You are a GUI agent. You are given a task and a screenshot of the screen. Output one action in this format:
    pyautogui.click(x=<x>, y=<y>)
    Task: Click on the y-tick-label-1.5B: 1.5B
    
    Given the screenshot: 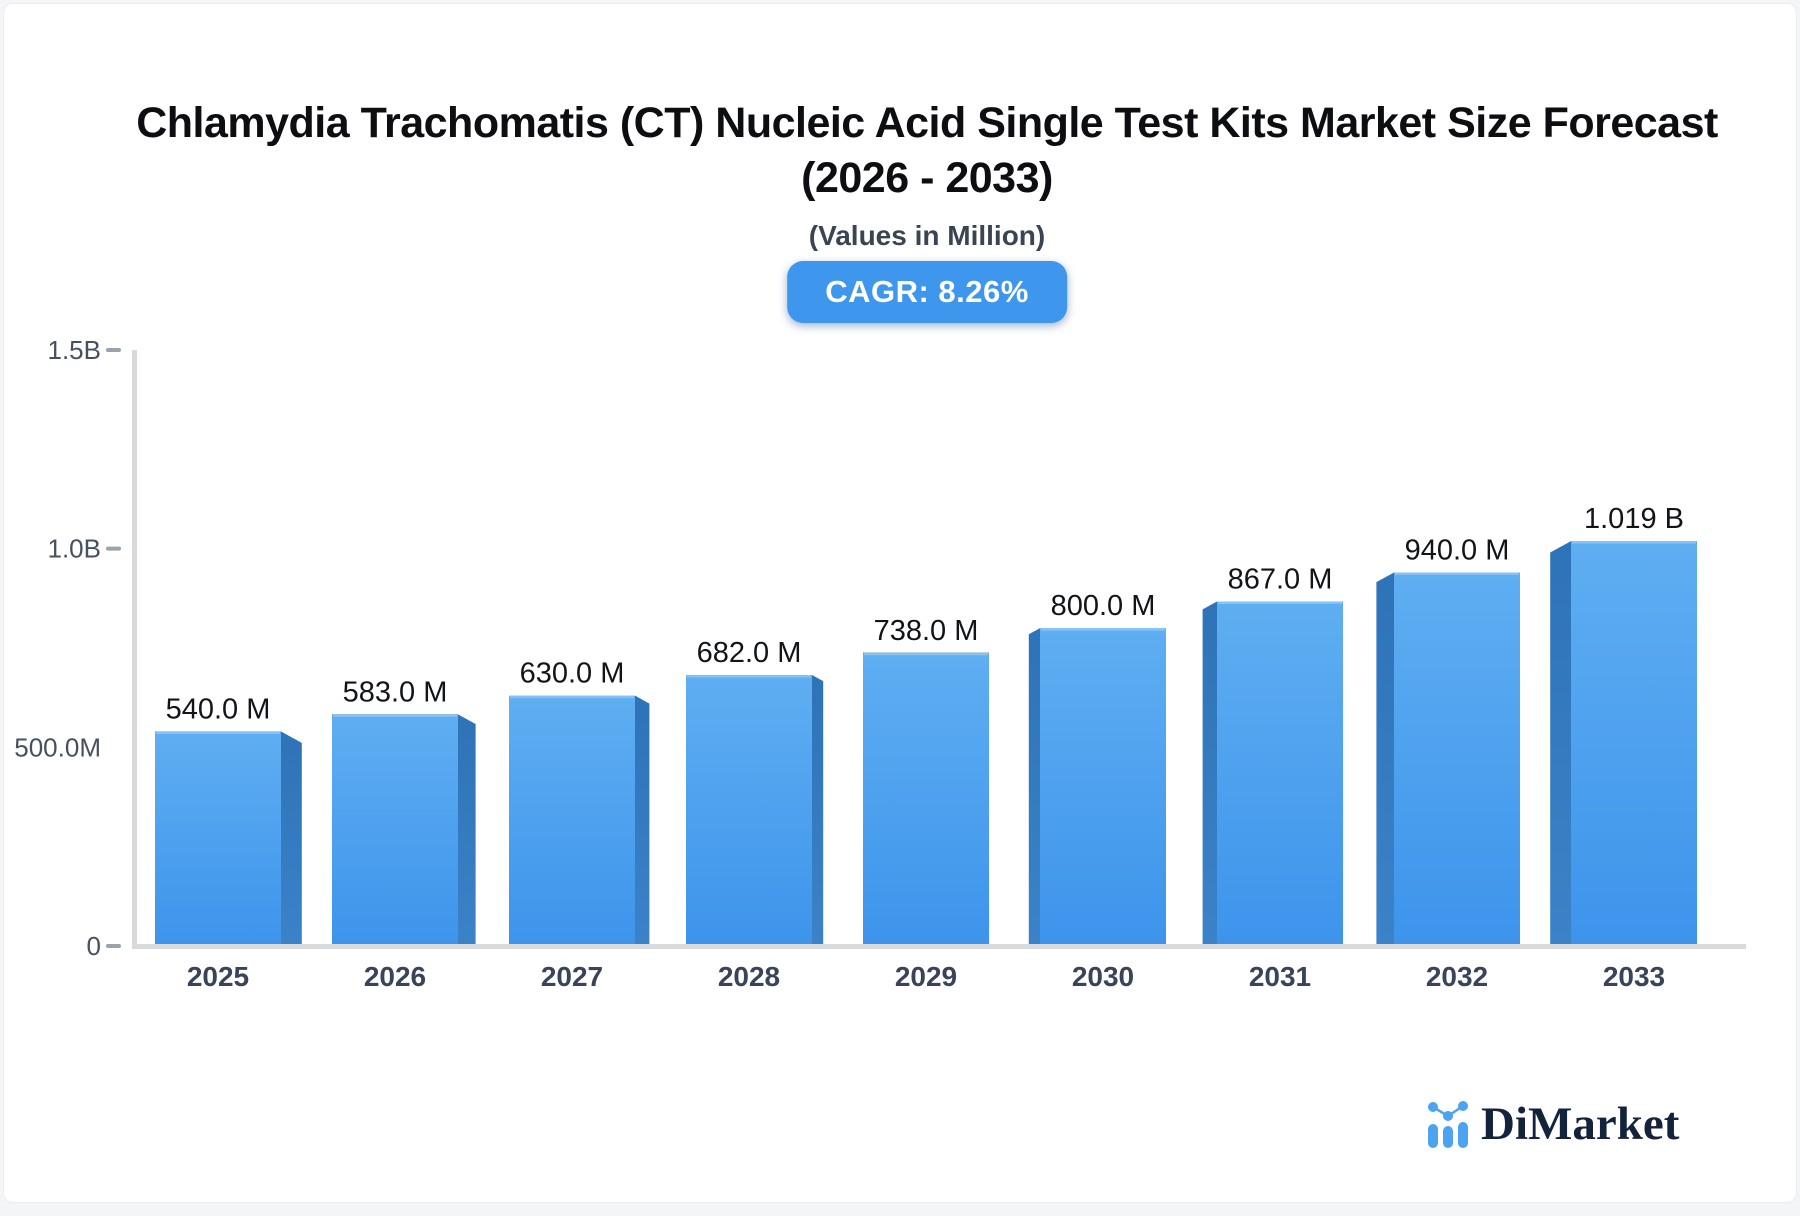 What is the action you would take?
    pyautogui.click(x=75, y=350)
    